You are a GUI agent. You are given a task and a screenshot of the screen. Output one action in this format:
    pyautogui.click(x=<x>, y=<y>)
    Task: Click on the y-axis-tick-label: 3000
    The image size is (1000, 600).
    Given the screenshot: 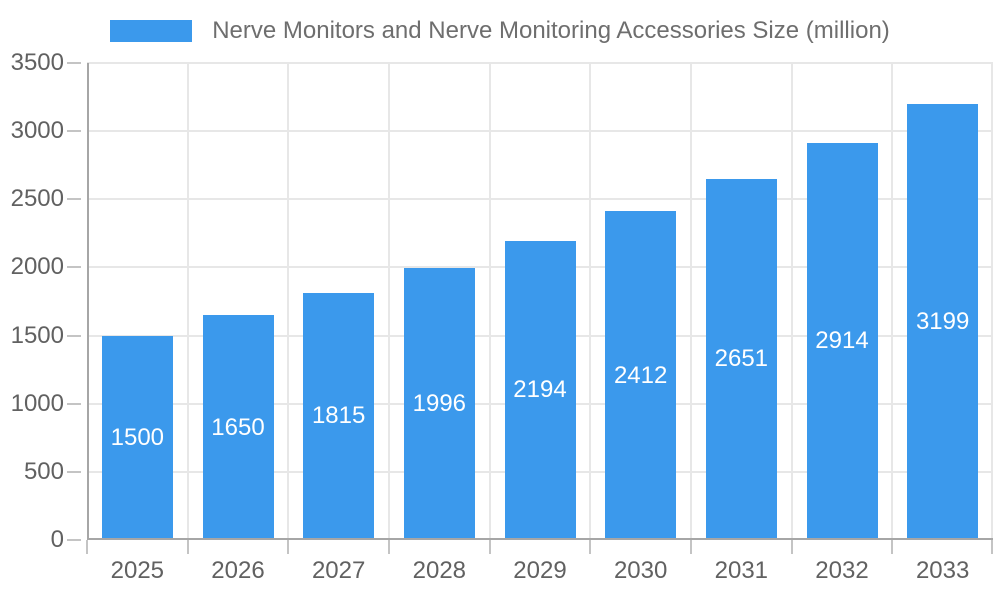 What is the action you would take?
    pyautogui.click(x=37, y=131)
    